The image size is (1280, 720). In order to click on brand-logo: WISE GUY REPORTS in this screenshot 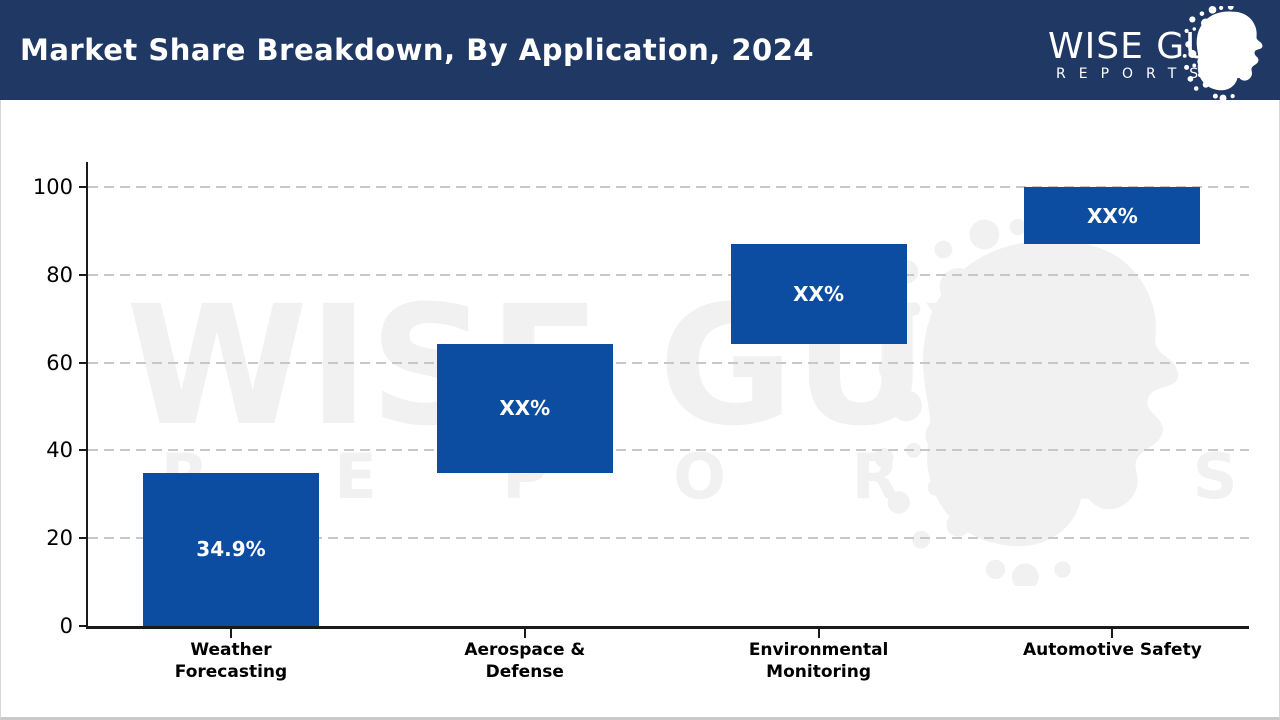, I will do `click(1145, 50)`.